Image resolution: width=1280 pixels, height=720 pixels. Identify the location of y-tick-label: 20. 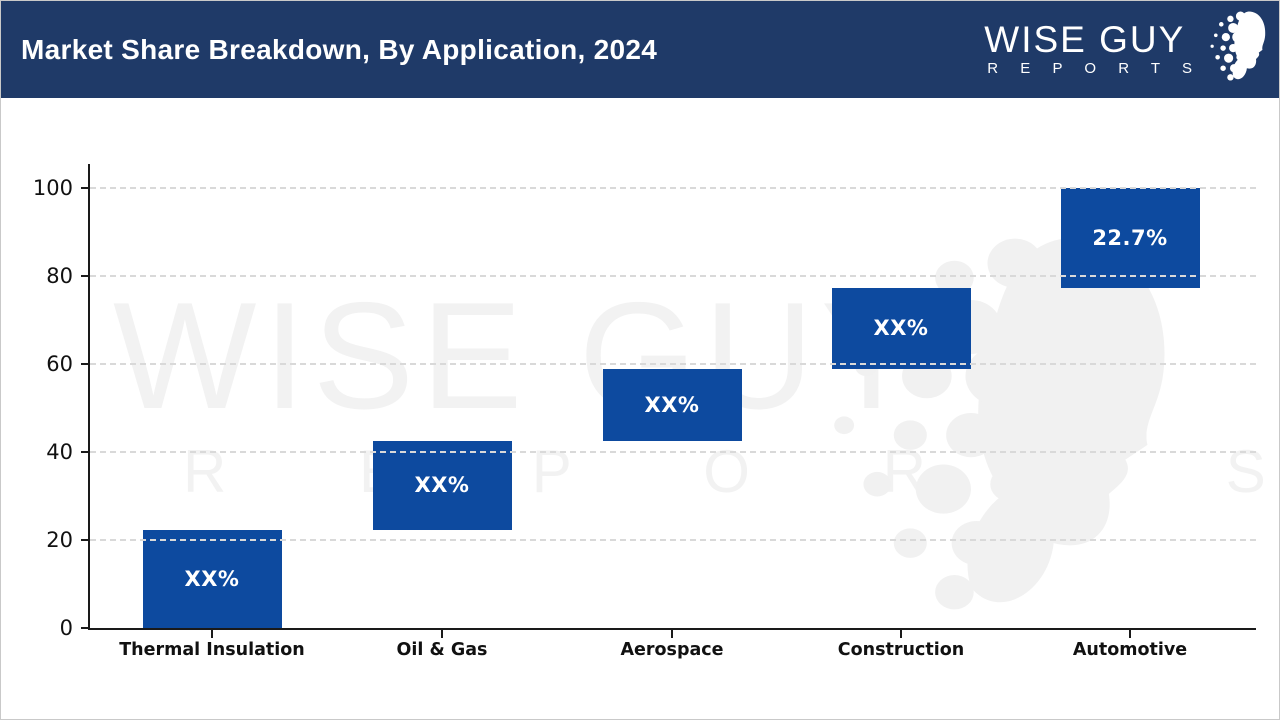
(59, 540).